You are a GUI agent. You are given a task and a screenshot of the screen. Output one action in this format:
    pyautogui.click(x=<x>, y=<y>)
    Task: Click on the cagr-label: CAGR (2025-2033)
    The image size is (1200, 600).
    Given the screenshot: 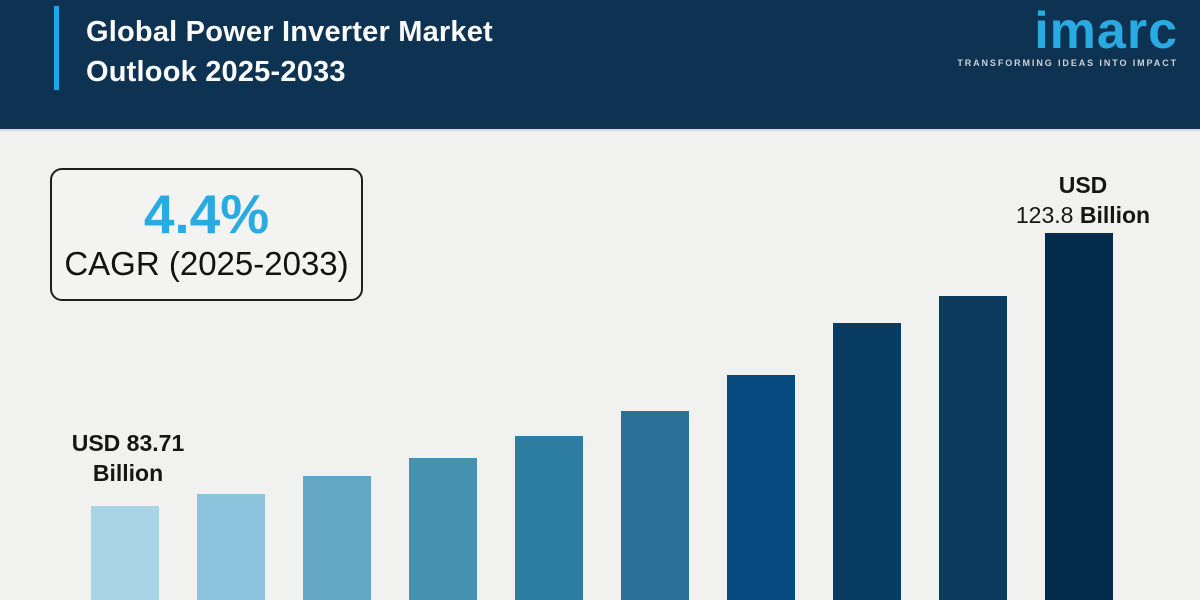 What is the action you would take?
    pyautogui.click(x=206, y=263)
    